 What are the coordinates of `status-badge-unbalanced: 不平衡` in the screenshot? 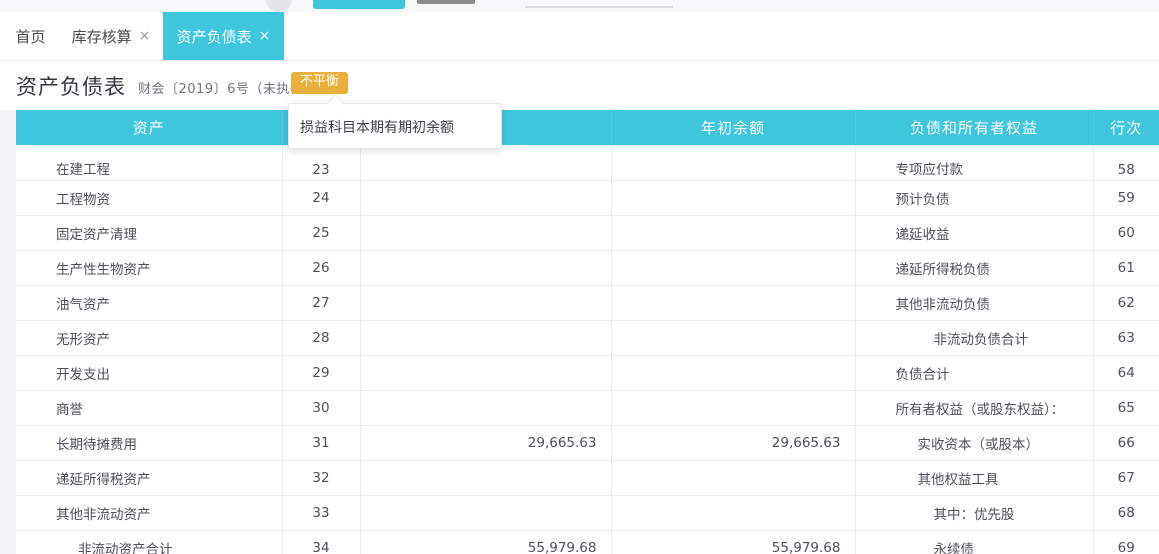 It's located at (320, 83).